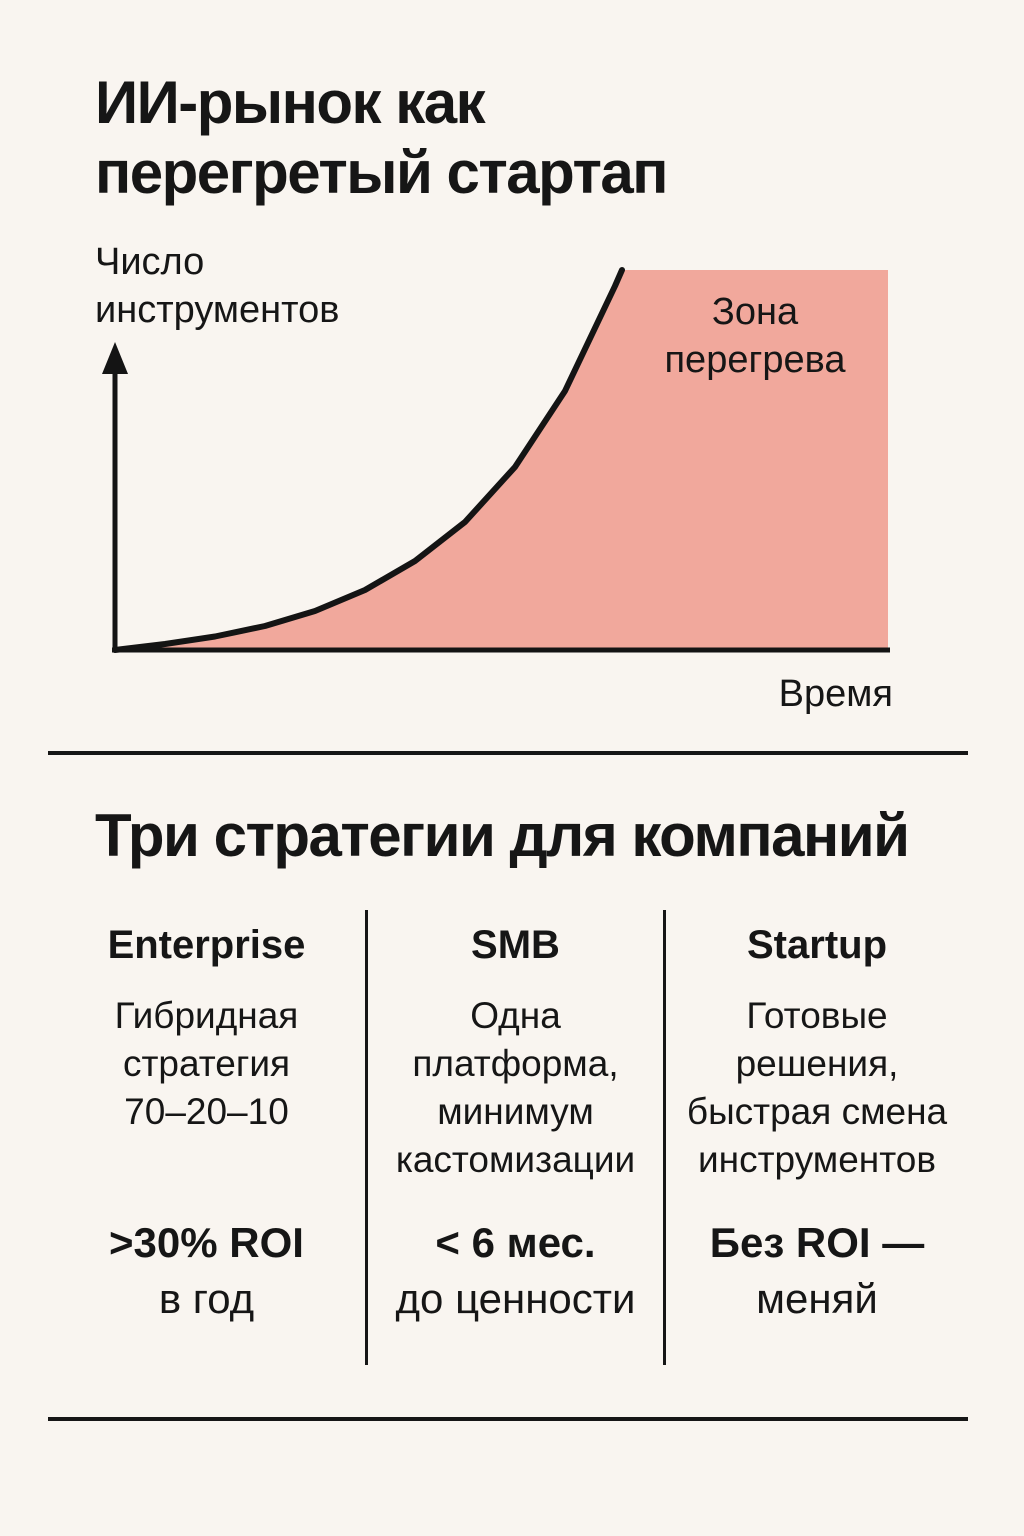 The width and height of the screenshot is (1024, 1536). Describe the element at coordinates (217, 286) in the screenshot. I see `y-axis-label: Число инструментов` at that location.